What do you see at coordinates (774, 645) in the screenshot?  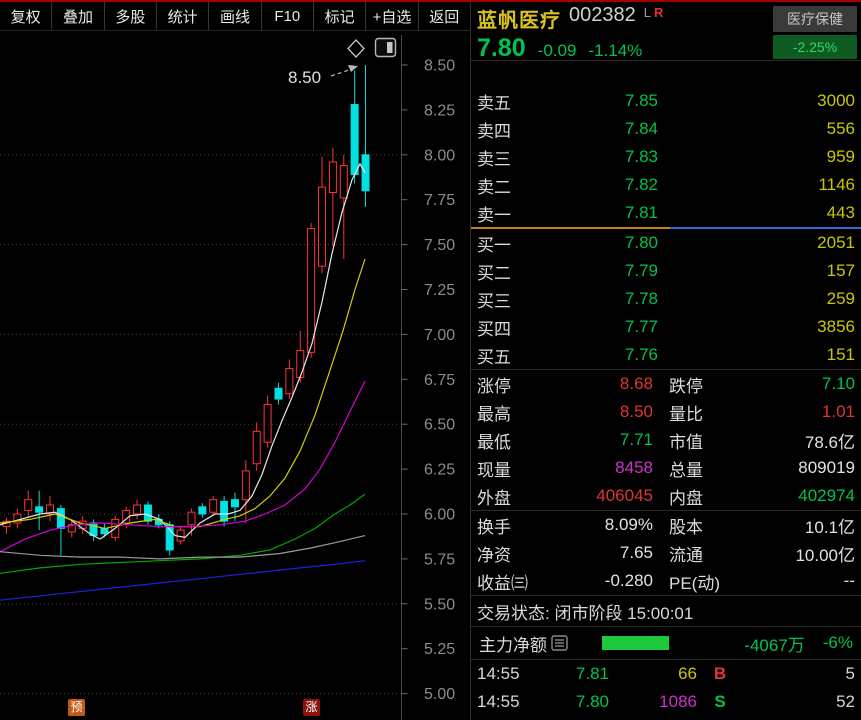 I see `main-flow-value: -4067万` at bounding box center [774, 645].